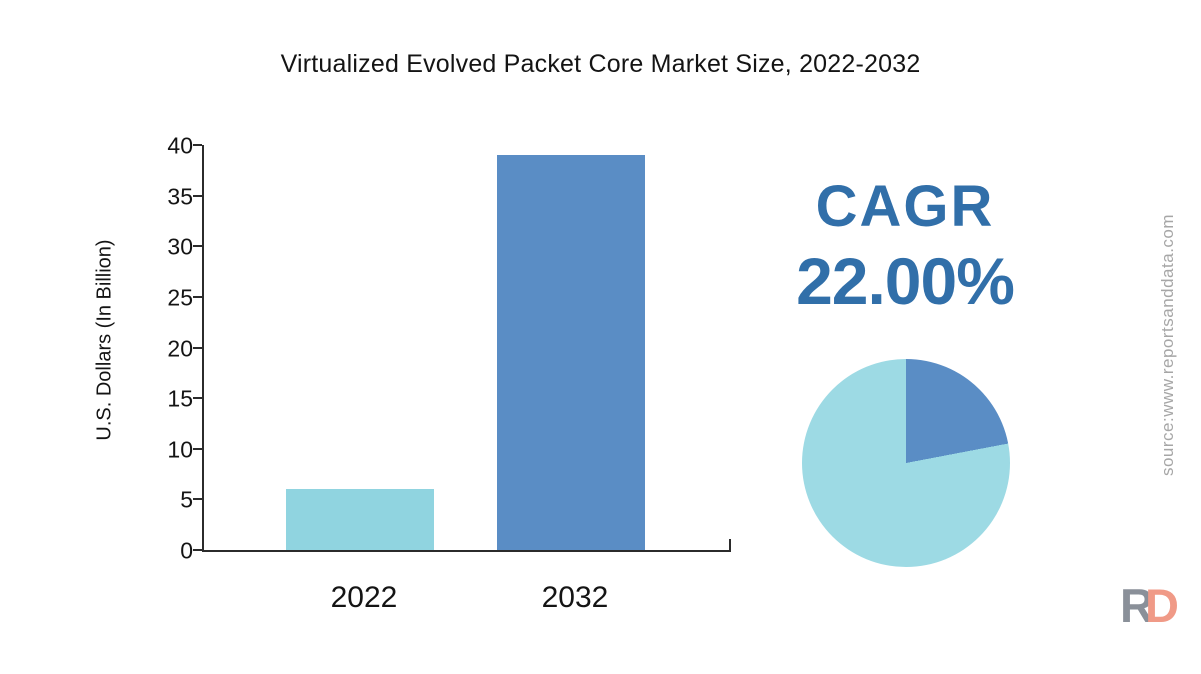 This screenshot has width=1201, height=674. What do you see at coordinates (104, 340) in the screenshot?
I see `y-axis-label: U.S. Dollars (In Billion)` at bounding box center [104, 340].